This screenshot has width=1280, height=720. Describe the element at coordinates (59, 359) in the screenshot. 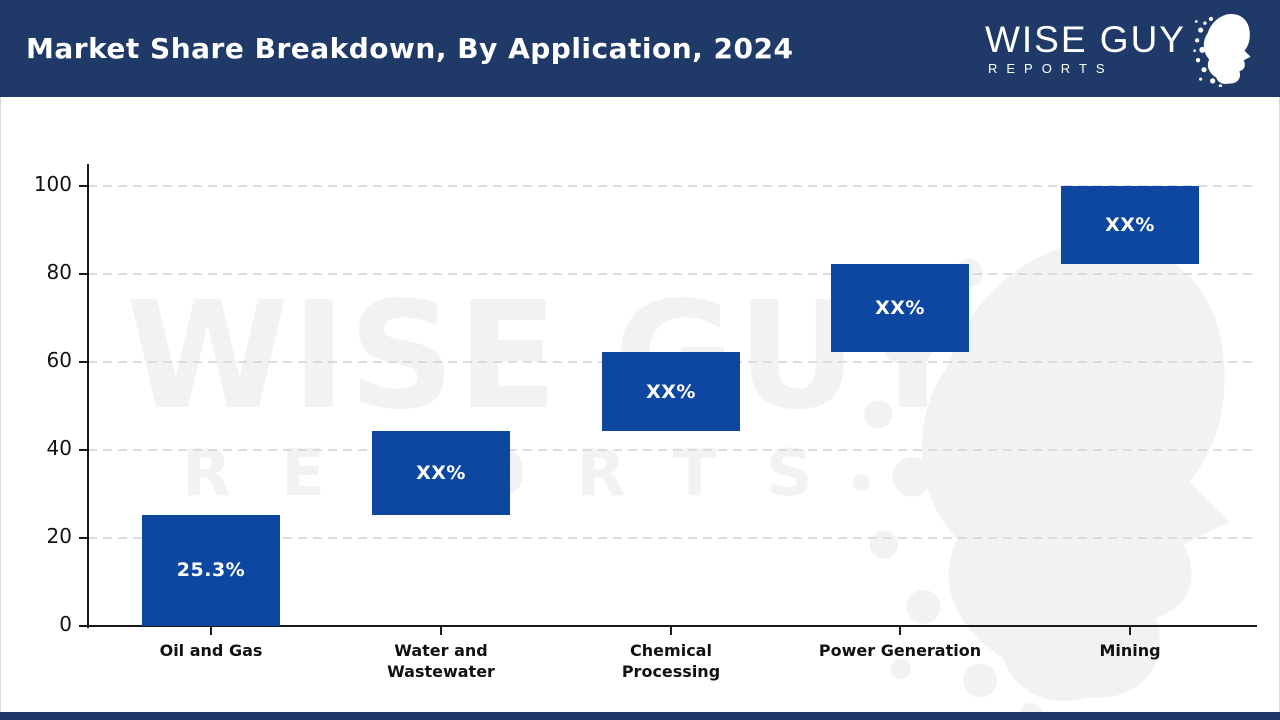

I see `y-tick-label: 60` at that location.